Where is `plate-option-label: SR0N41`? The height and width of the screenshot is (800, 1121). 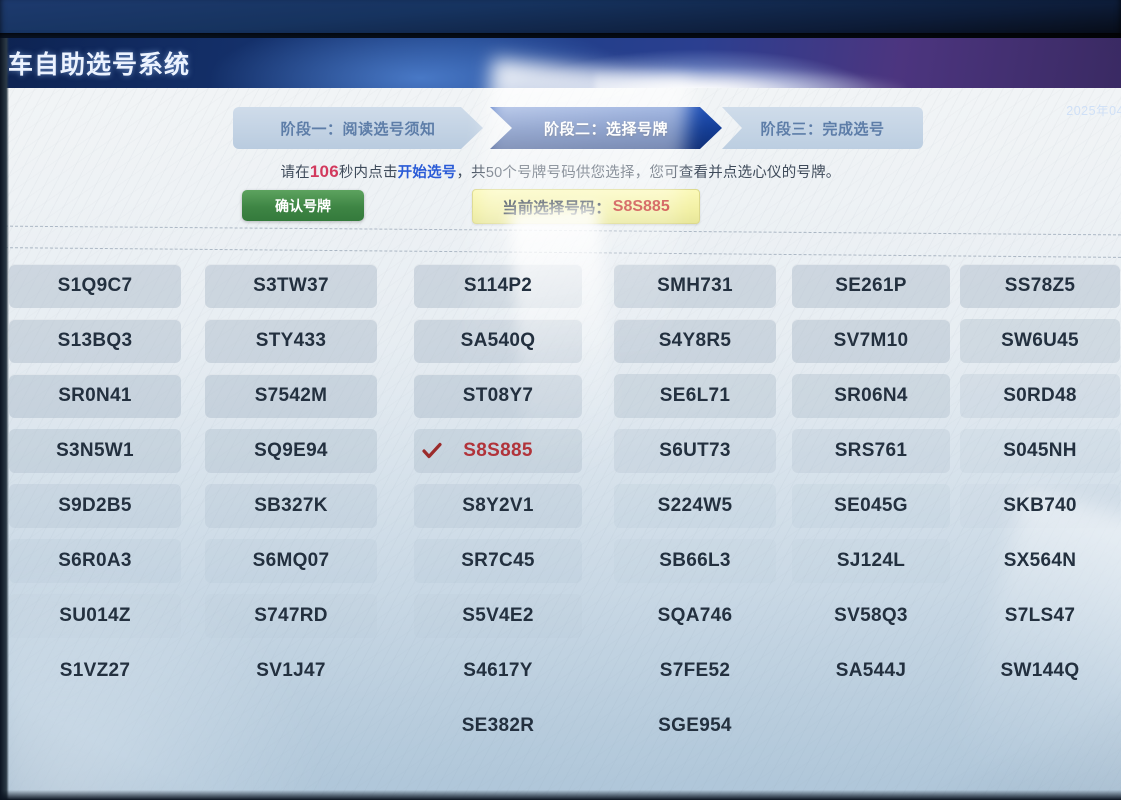 plate-option-label: SR0N41 is located at coordinates (95, 395).